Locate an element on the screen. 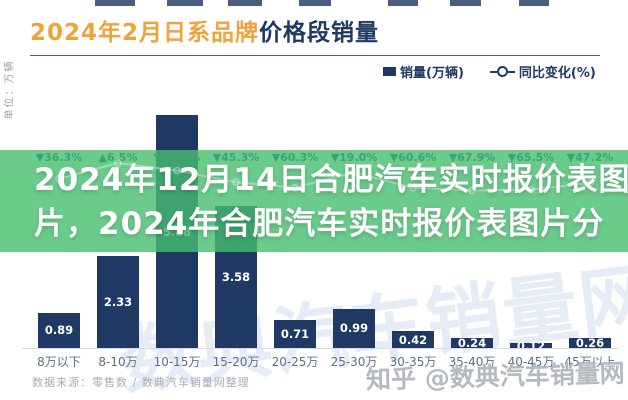 Image resolution: width=628 pixels, height=400 pixels. bar: 0.42 is located at coordinates (413, 339).